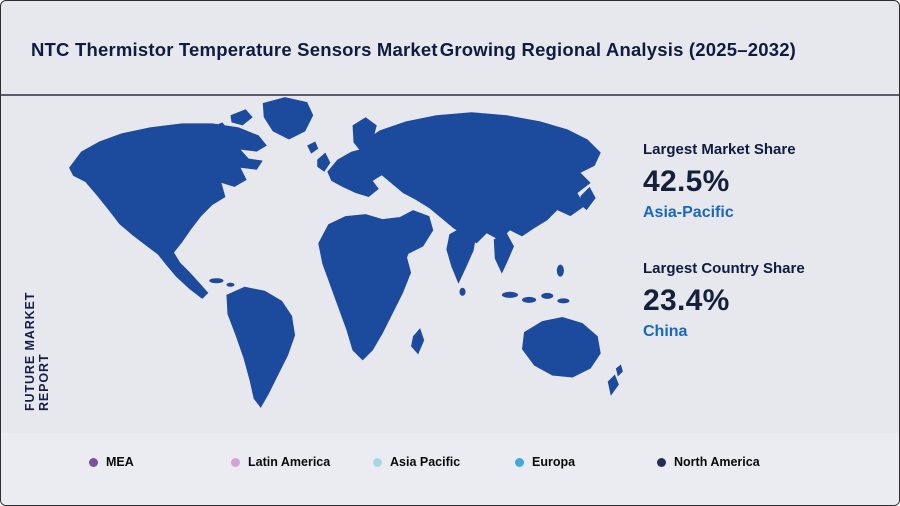 This screenshot has width=900, height=506. Describe the element at coordinates (661, 462) in the screenshot. I see `legend-dot-north-america` at that location.